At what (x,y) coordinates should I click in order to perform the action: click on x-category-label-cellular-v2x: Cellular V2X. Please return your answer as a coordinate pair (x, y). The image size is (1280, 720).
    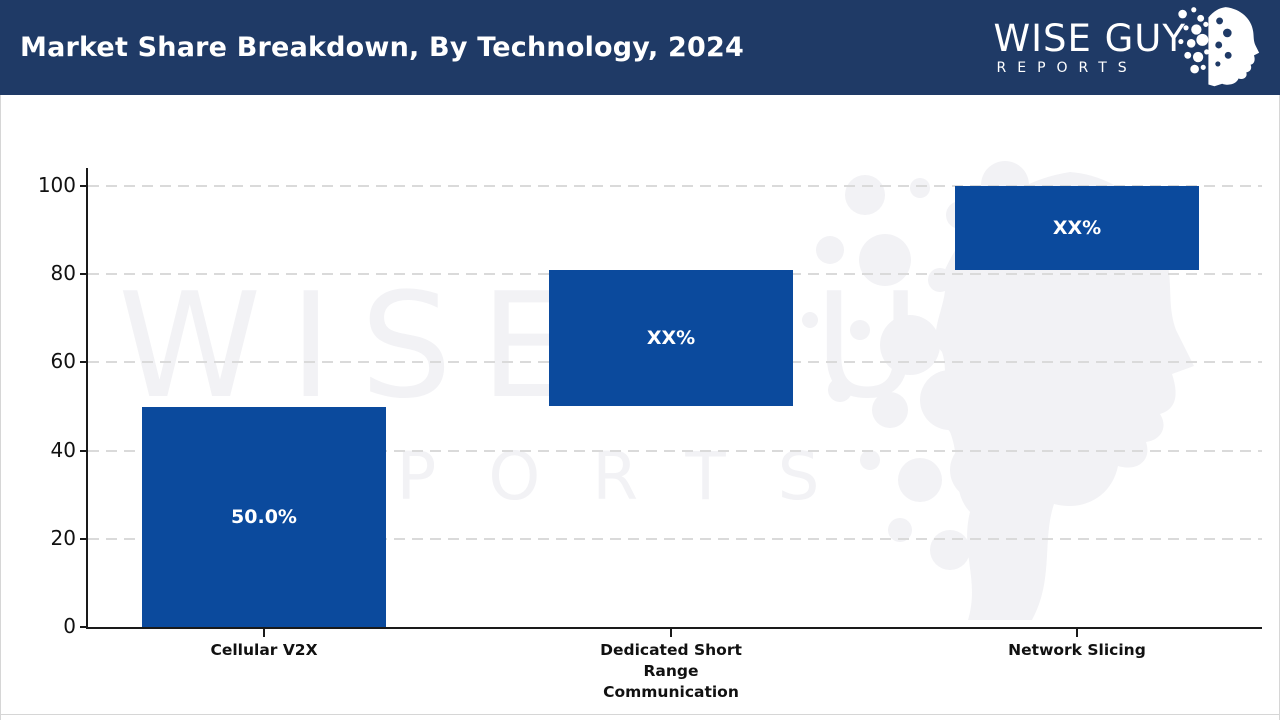
    Looking at the image, I should click on (264, 650).